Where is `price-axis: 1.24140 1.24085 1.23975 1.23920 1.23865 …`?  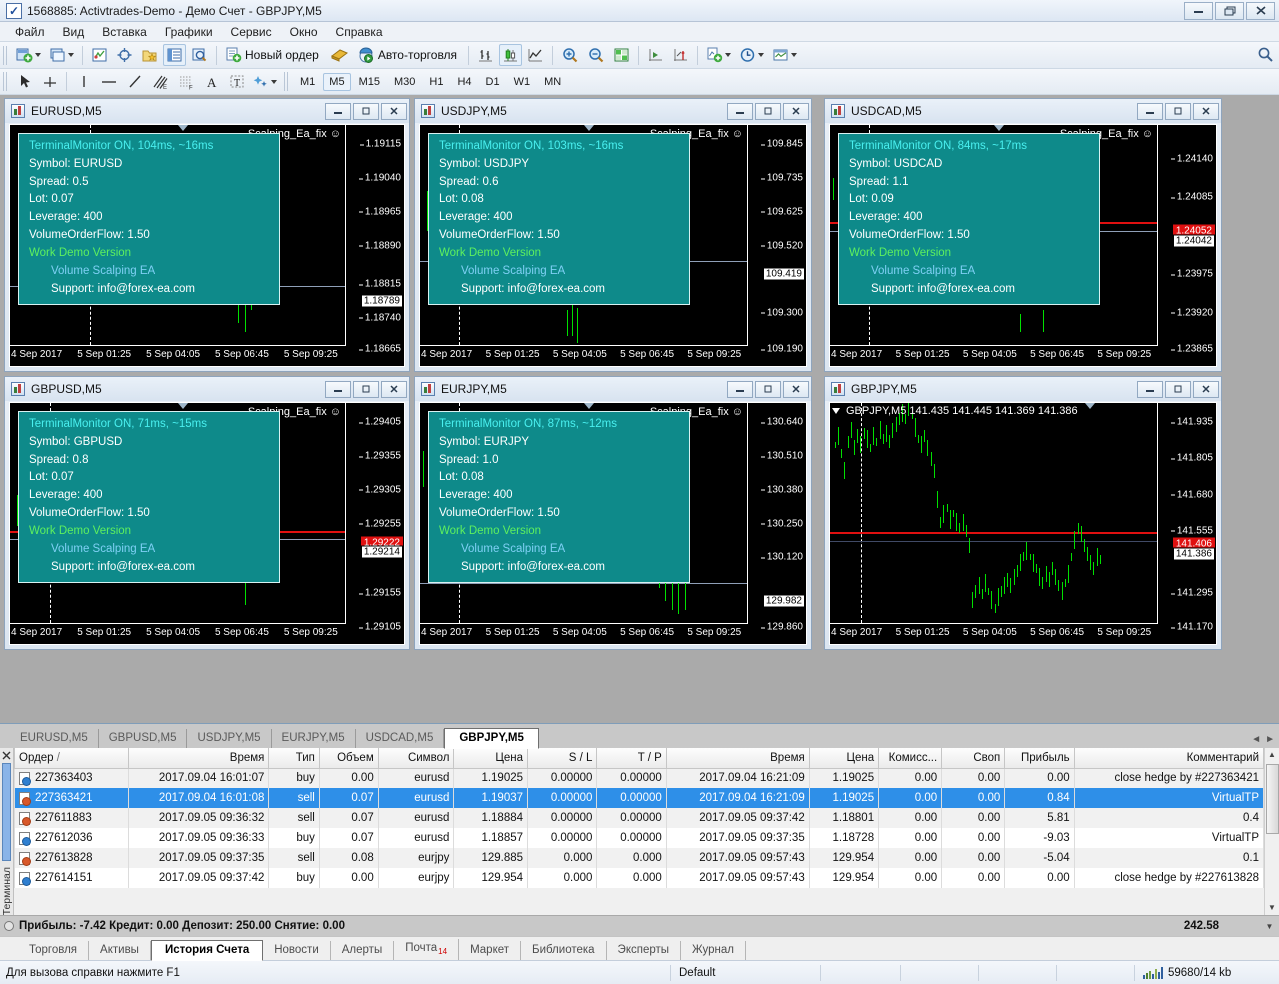 price-axis: 1.24140 1.24085 1.23975 1.23920 1.23865 … is located at coordinates (1187, 245).